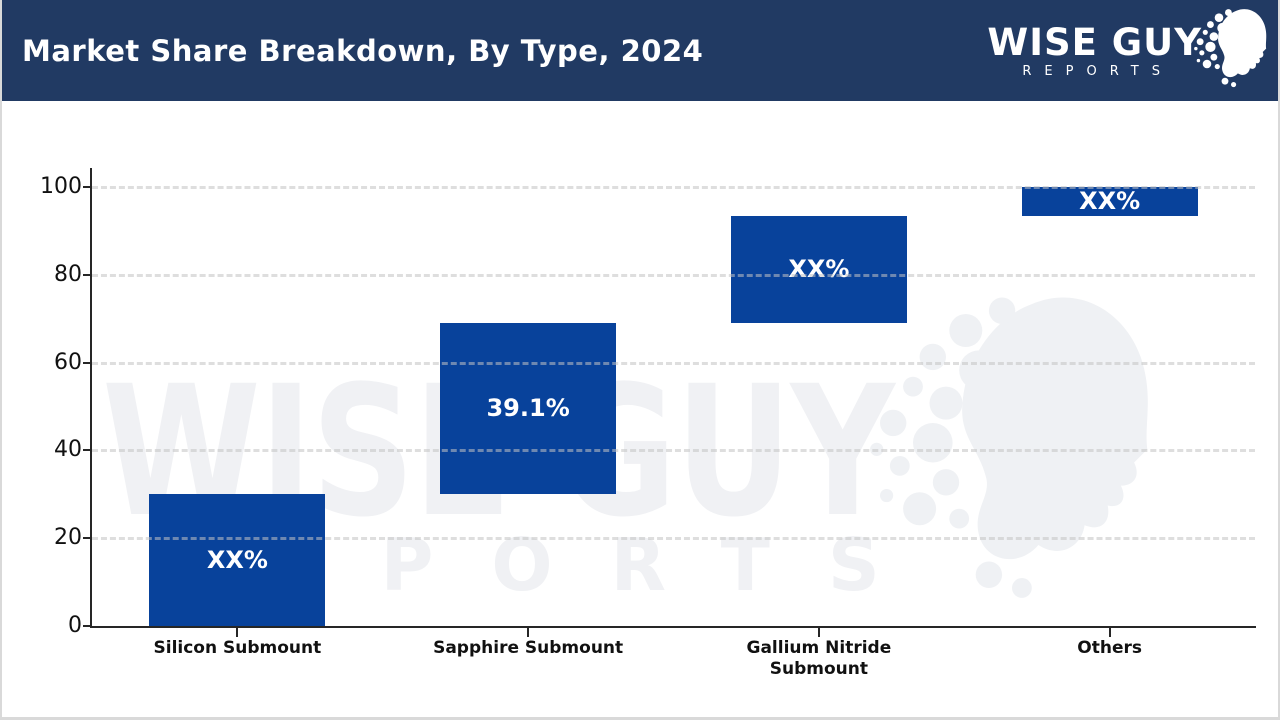 The height and width of the screenshot is (720, 1280). Describe the element at coordinates (61, 186) in the screenshot. I see `y-tick-label: 100` at that location.